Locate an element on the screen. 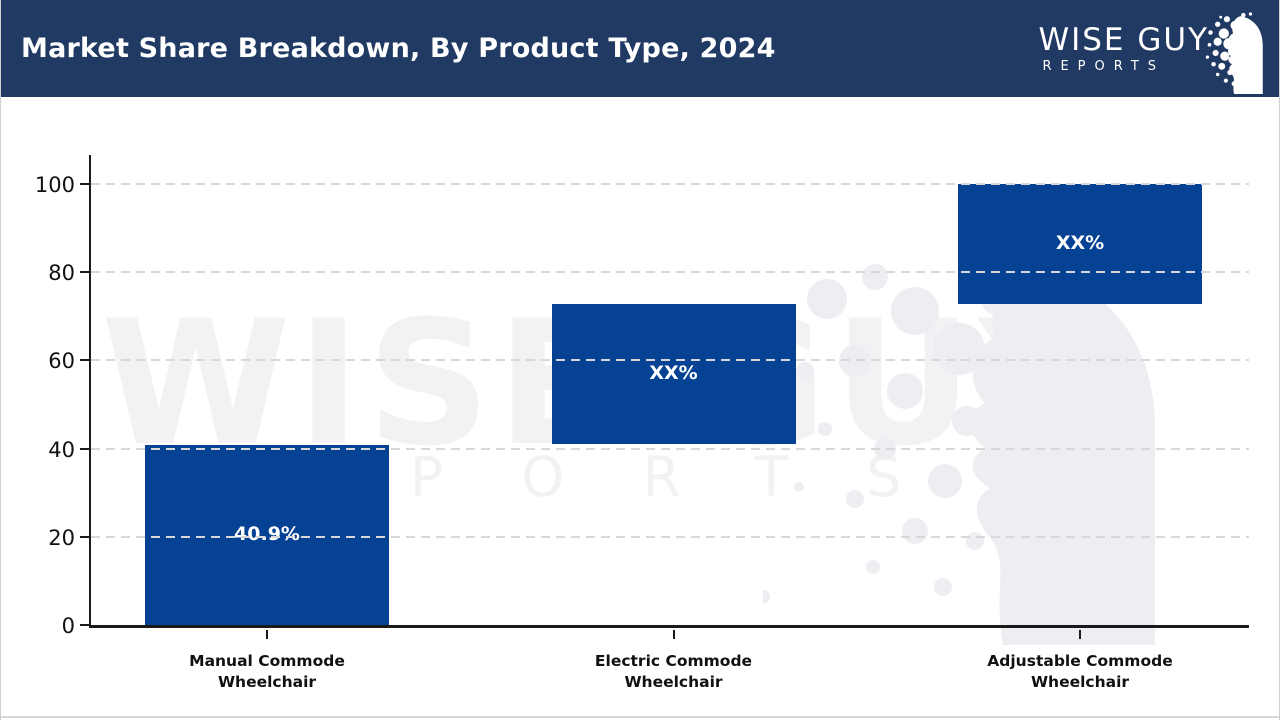 The width and height of the screenshot is (1280, 720). x-category-label: Manual Commode Wheelchair is located at coordinates (267, 671).